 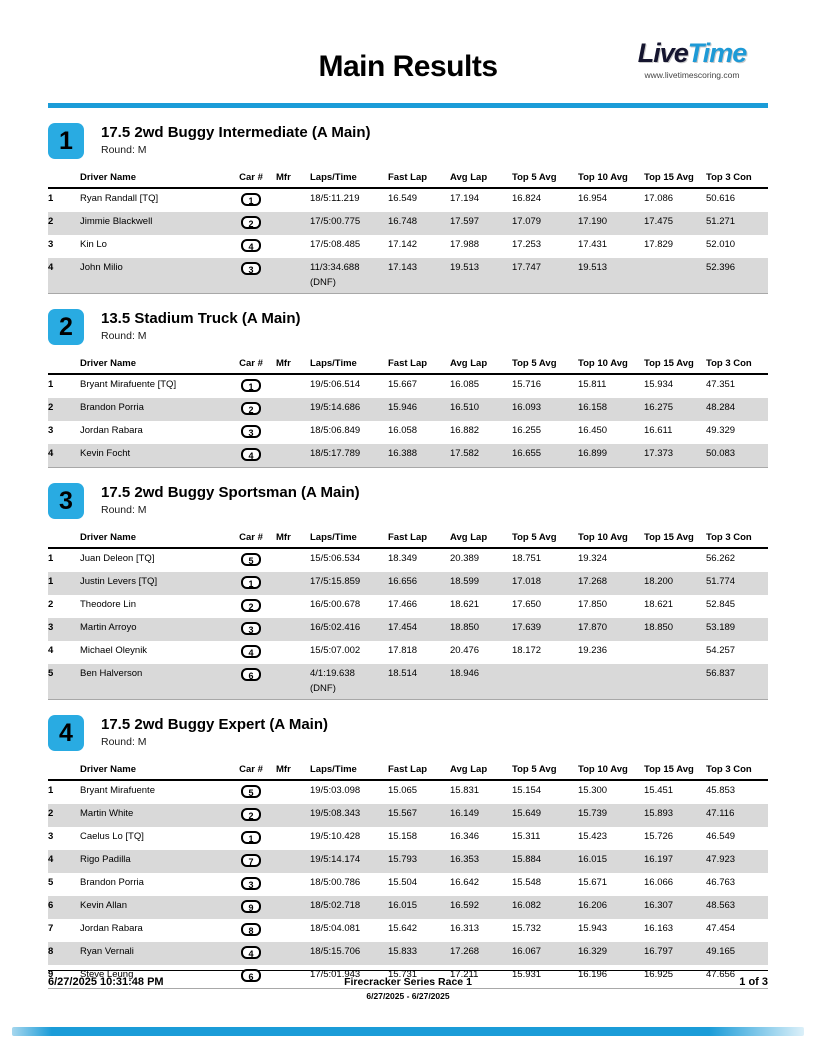 What do you see at coordinates (611, 682) in the screenshot?
I see `cell-top10` at bounding box center [611, 682].